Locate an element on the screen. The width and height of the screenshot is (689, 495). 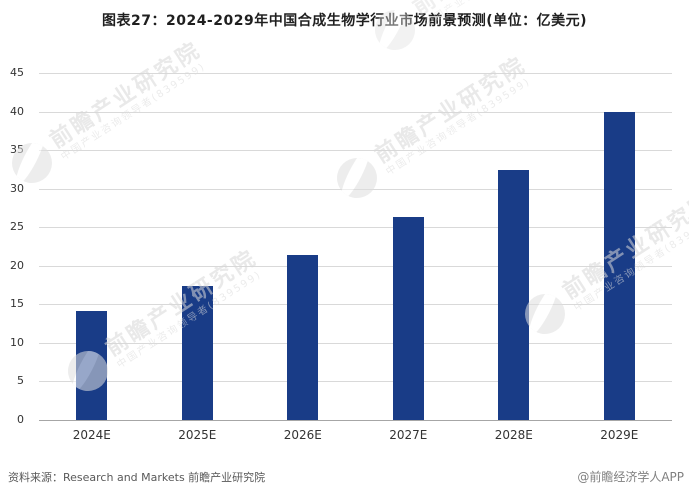
source-label: 资料来源： is located at coordinates (35, 477).